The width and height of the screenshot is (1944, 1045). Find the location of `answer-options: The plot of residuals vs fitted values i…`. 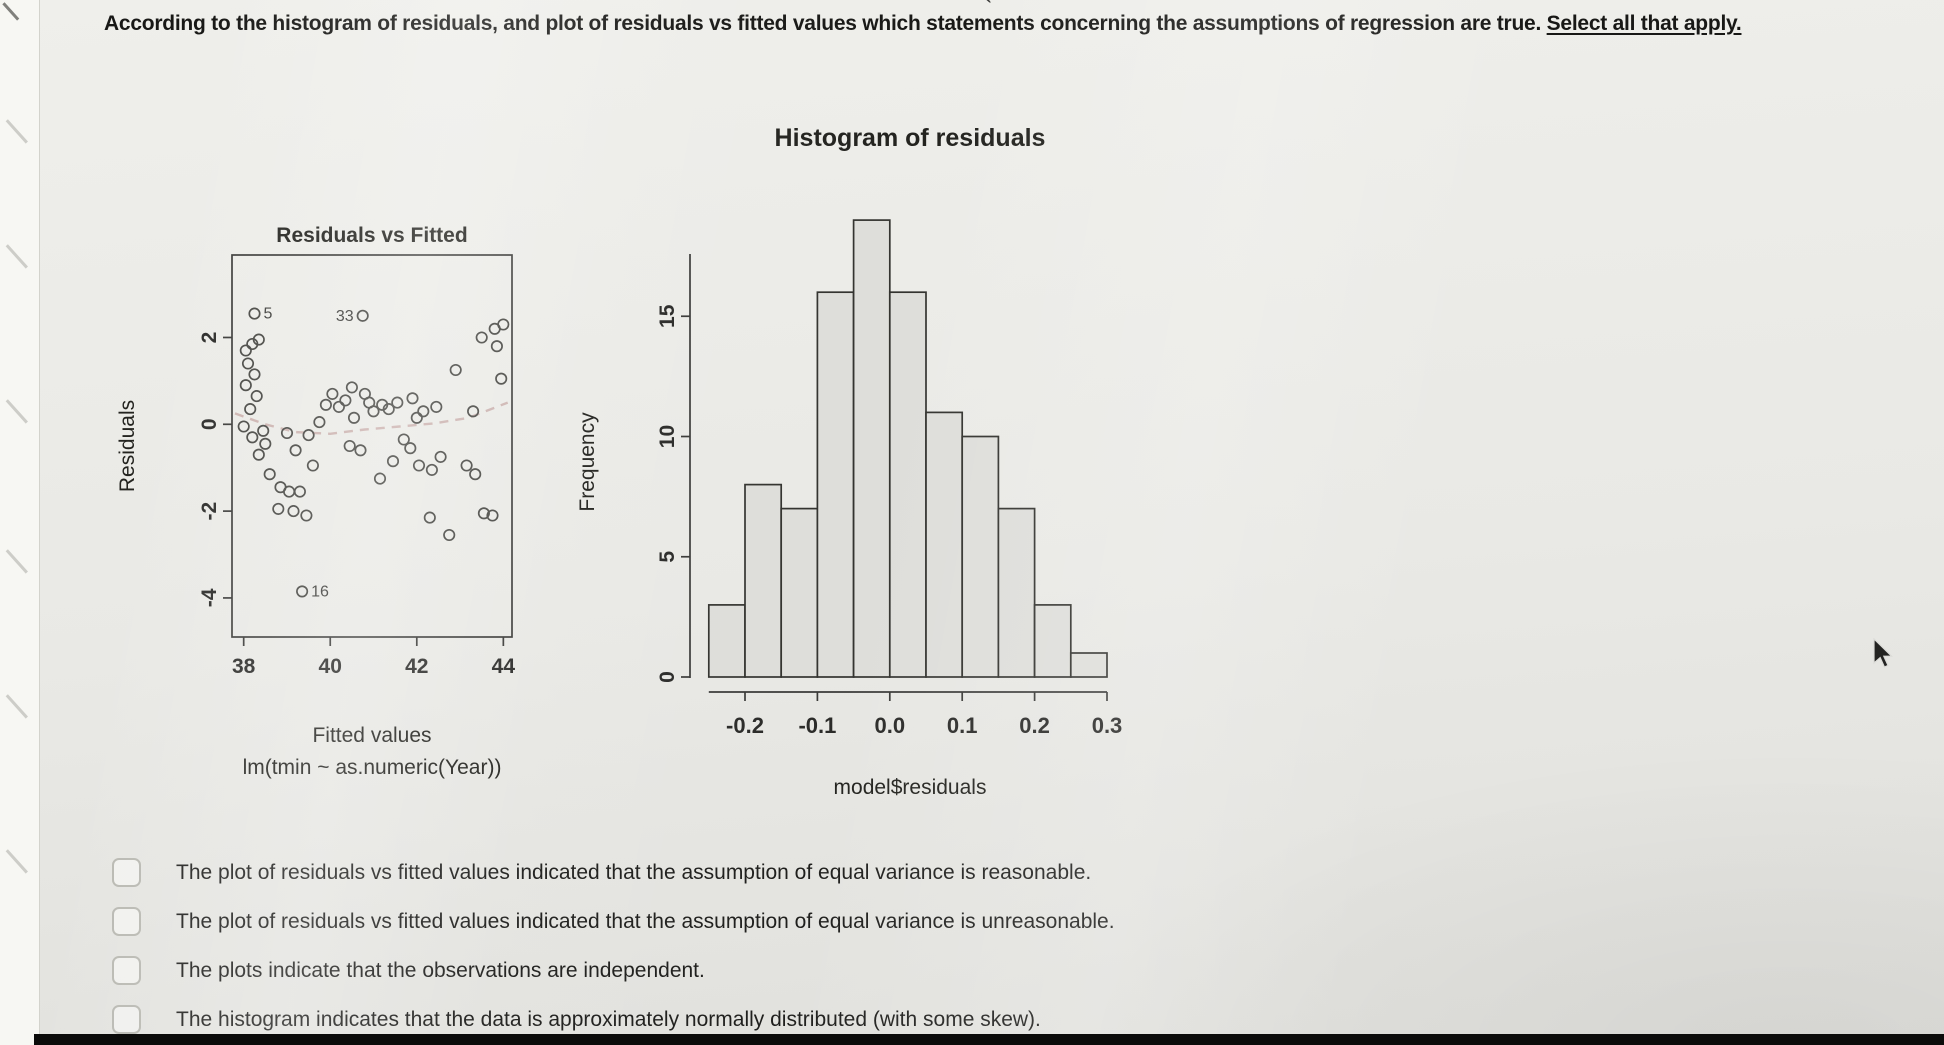

answer-options: The plot of residuals vs fitted values i… is located at coordinates (613, 946).